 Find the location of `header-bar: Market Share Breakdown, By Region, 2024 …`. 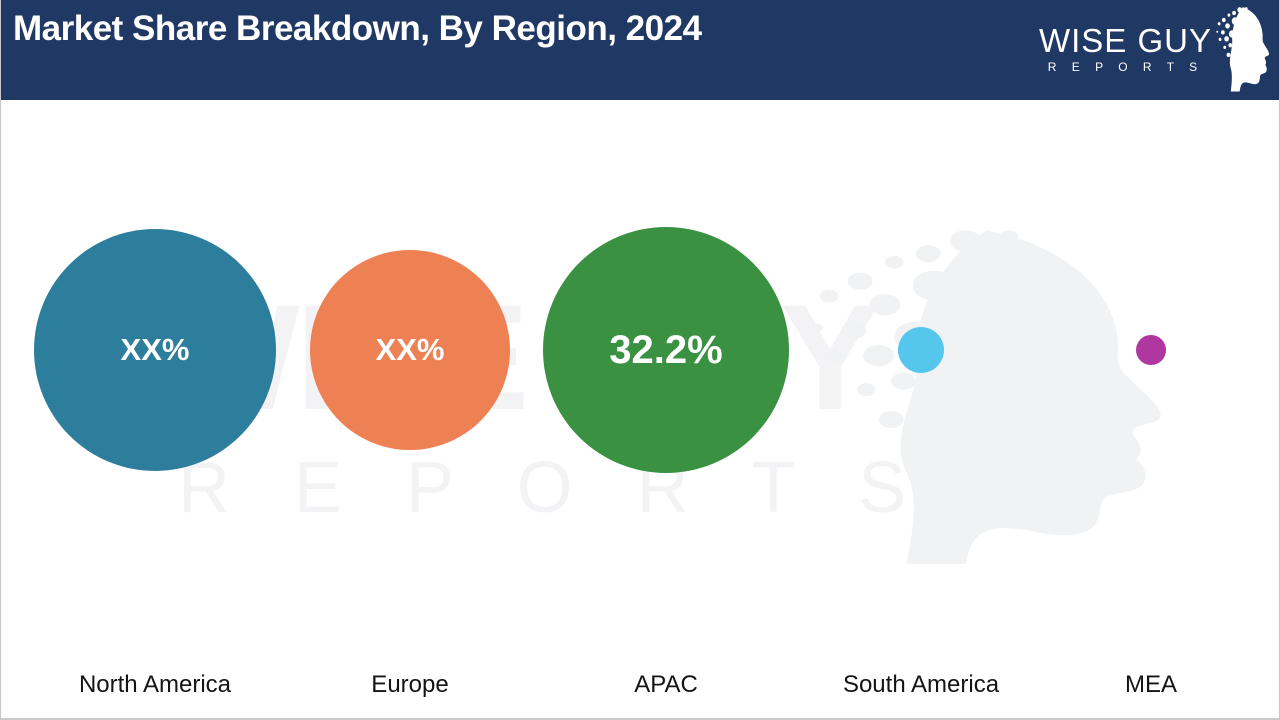

header-bar: Market Share Breakdown, By Region, 2024 … is located at coordinates (640, 50).